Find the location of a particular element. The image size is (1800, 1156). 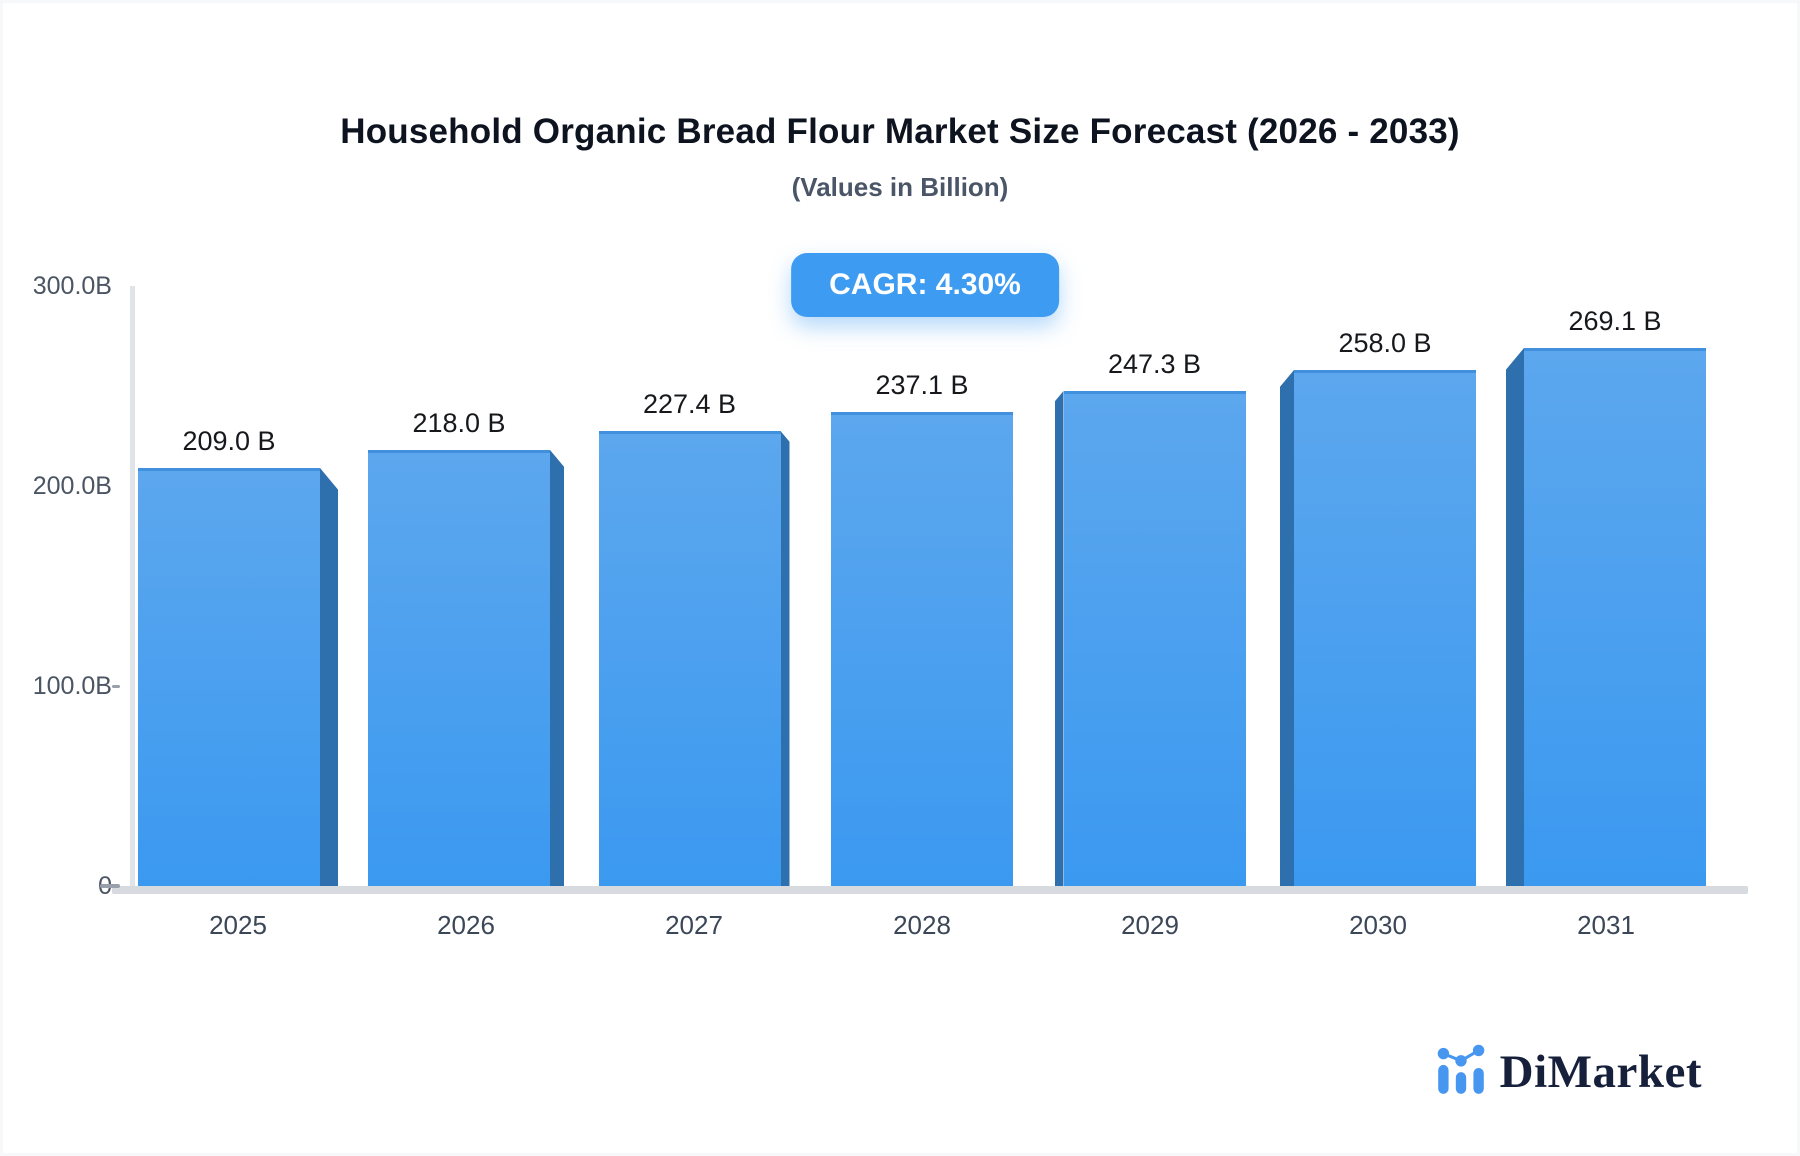

x-axis-baseline is located at coordinates (930, 890).